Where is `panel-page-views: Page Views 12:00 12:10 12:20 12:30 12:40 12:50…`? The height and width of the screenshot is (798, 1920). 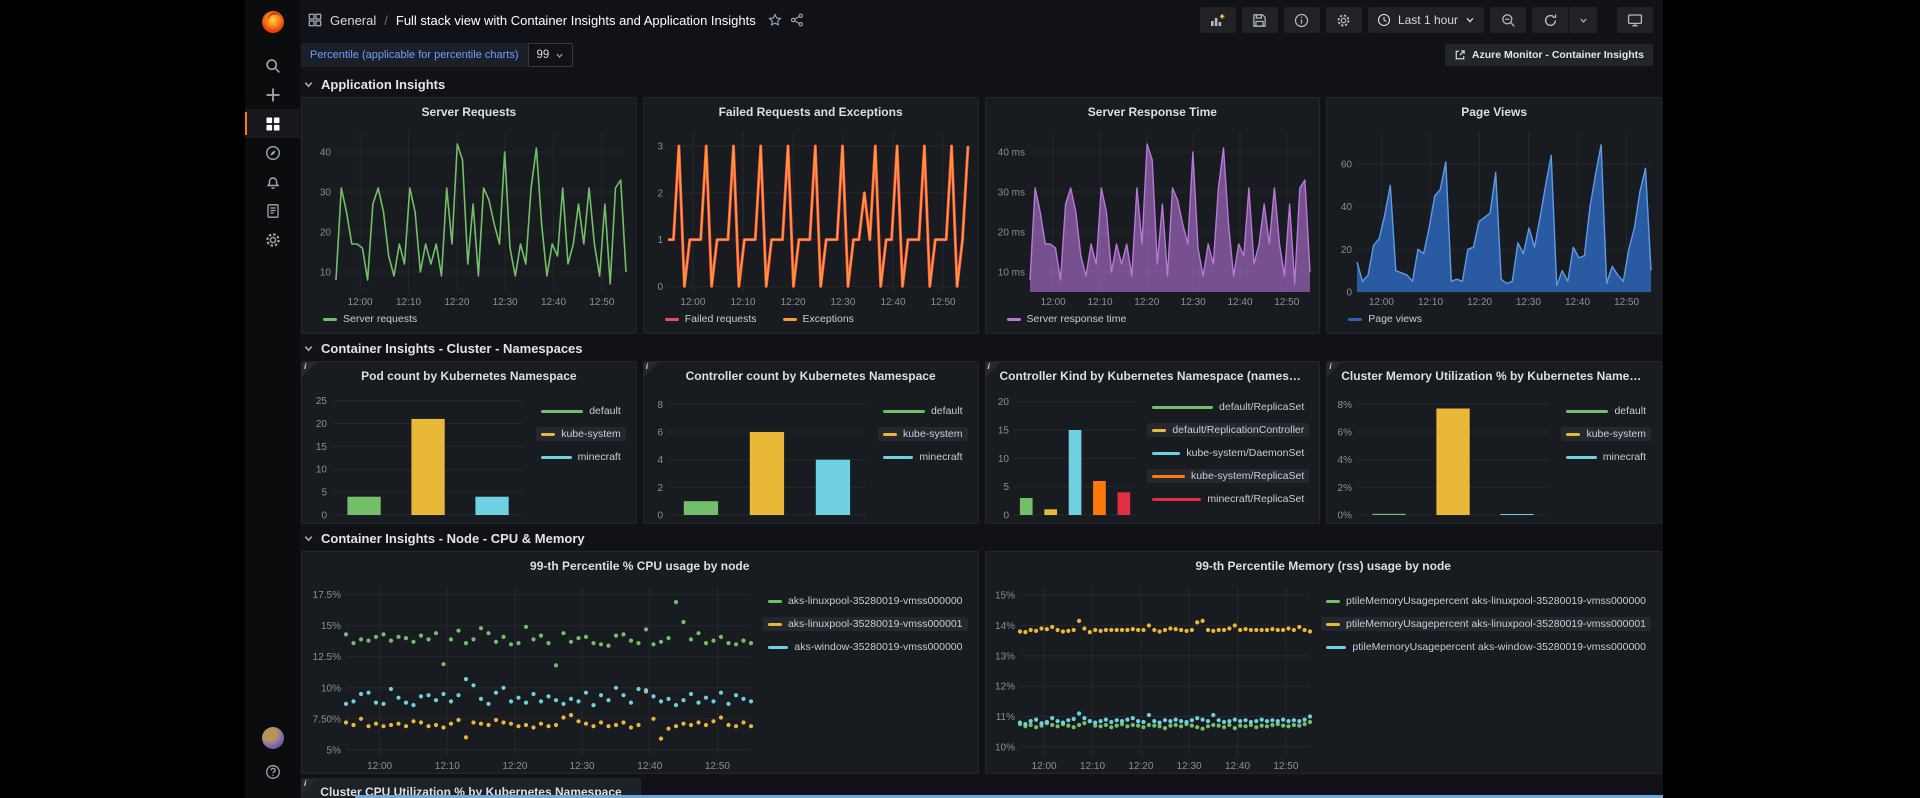
panel-page-views: Page Views 12:00 12:10 12:20 12:30 12:40 12:50… is located at coordinates (1494, 215).